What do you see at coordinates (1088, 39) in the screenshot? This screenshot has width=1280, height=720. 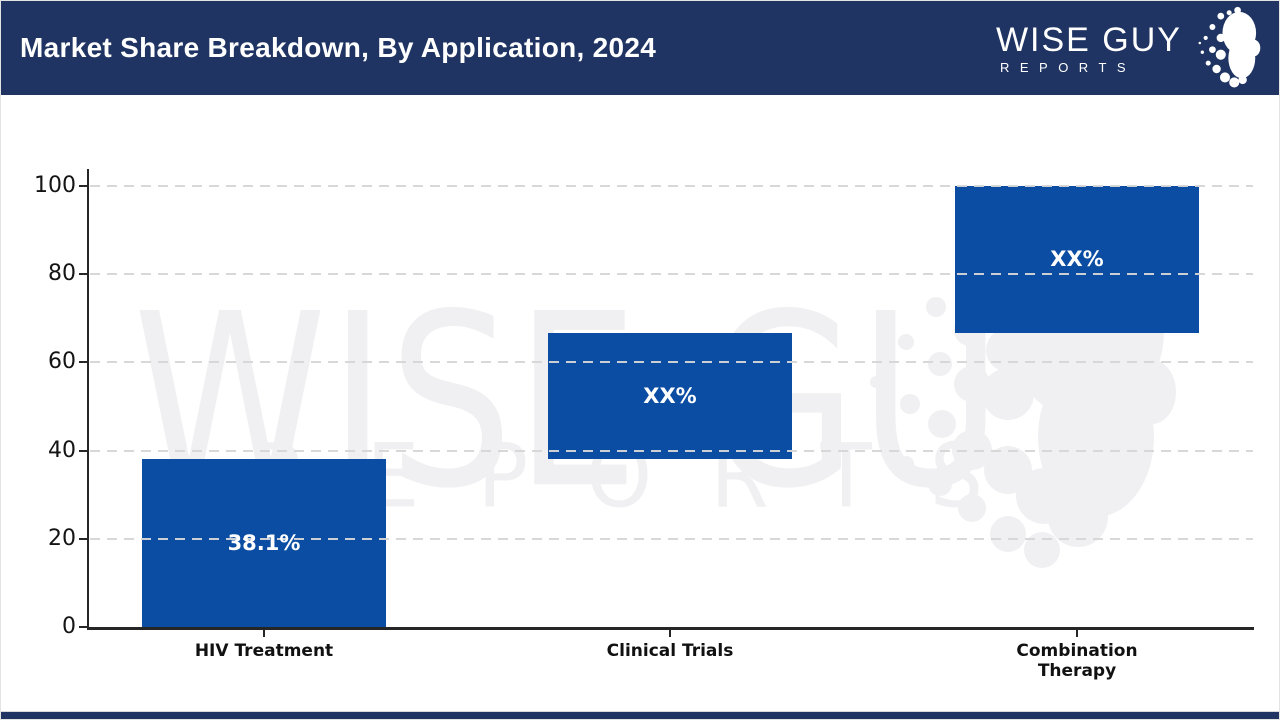 I see `brand-name: WISE GUY` at bounding box center [1088, 39].